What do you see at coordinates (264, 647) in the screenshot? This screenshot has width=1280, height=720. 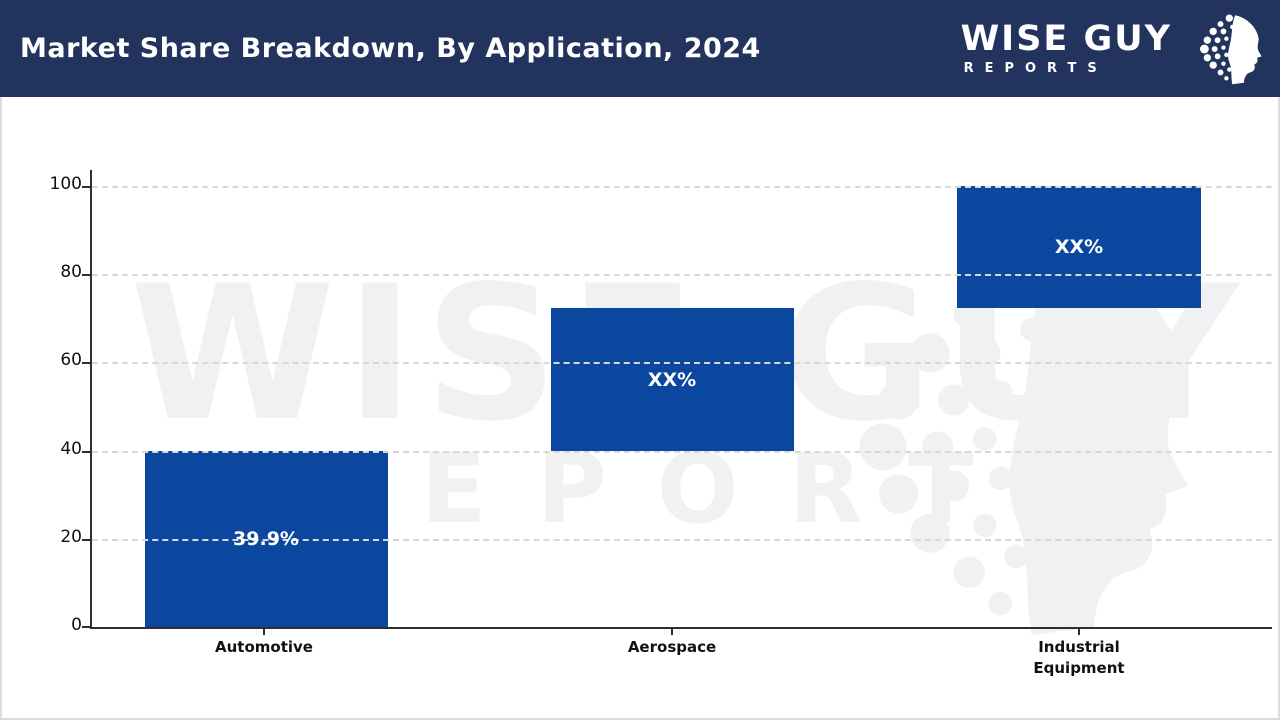 I see `x-category-label-automotive: Automotive` at bounding box center [264, 647].